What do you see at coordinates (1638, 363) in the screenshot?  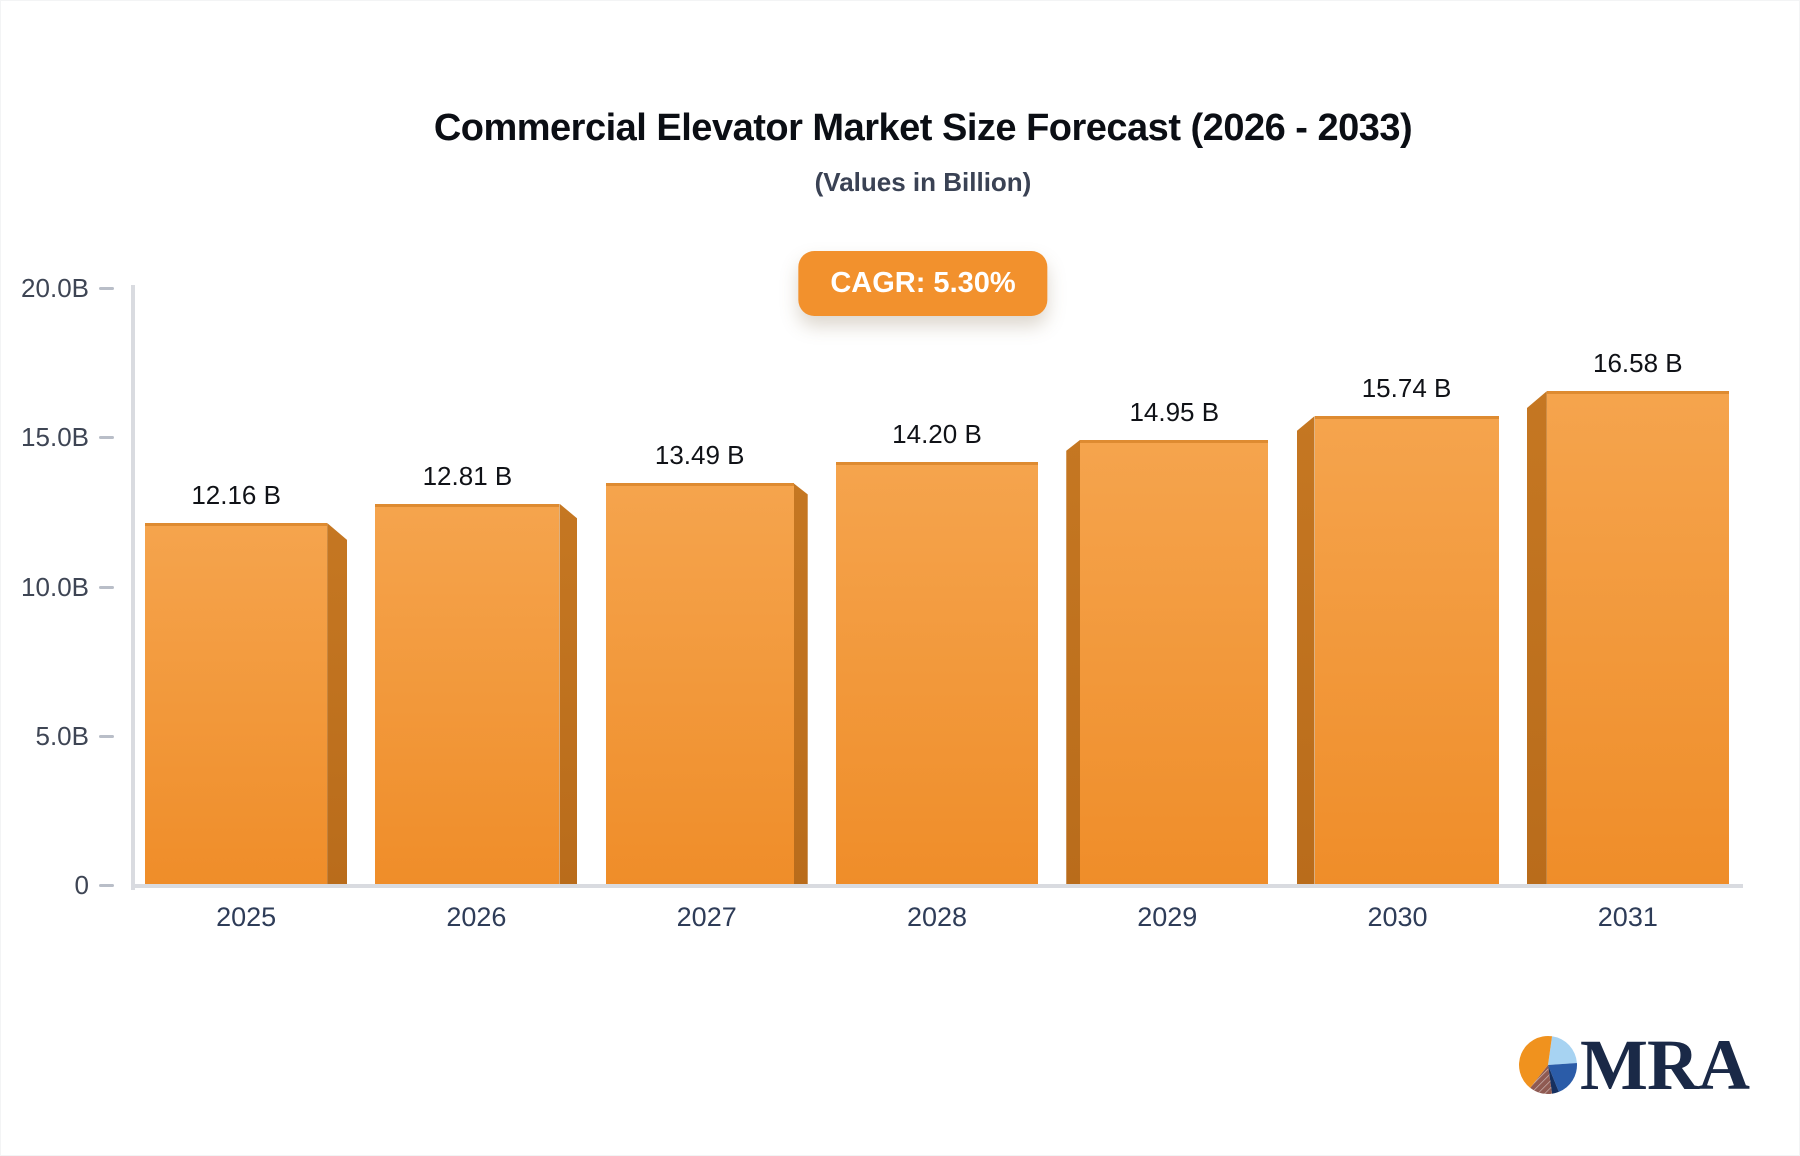 I see `bar-value-label: 16.58 B` at bounding box center [1638, 363].